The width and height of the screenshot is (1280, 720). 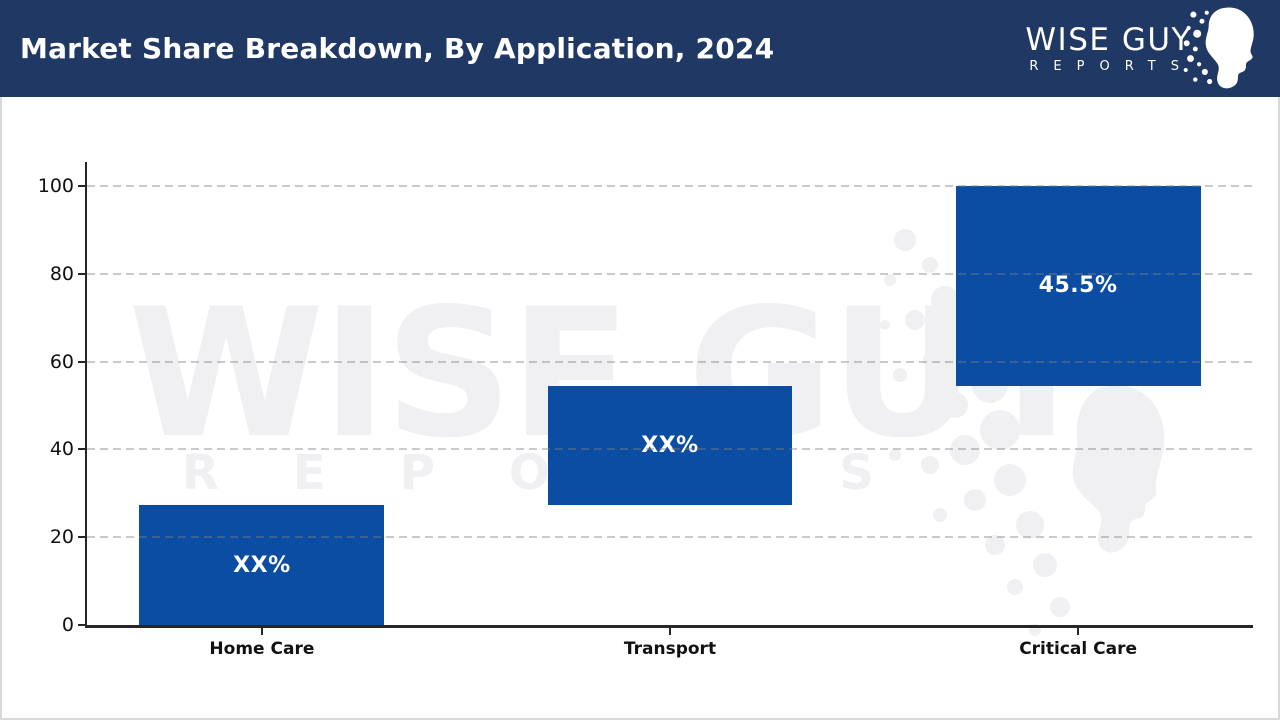 I want to click on brand-logo: WISE GUY REPORTS, so click(x=1144, y=49).